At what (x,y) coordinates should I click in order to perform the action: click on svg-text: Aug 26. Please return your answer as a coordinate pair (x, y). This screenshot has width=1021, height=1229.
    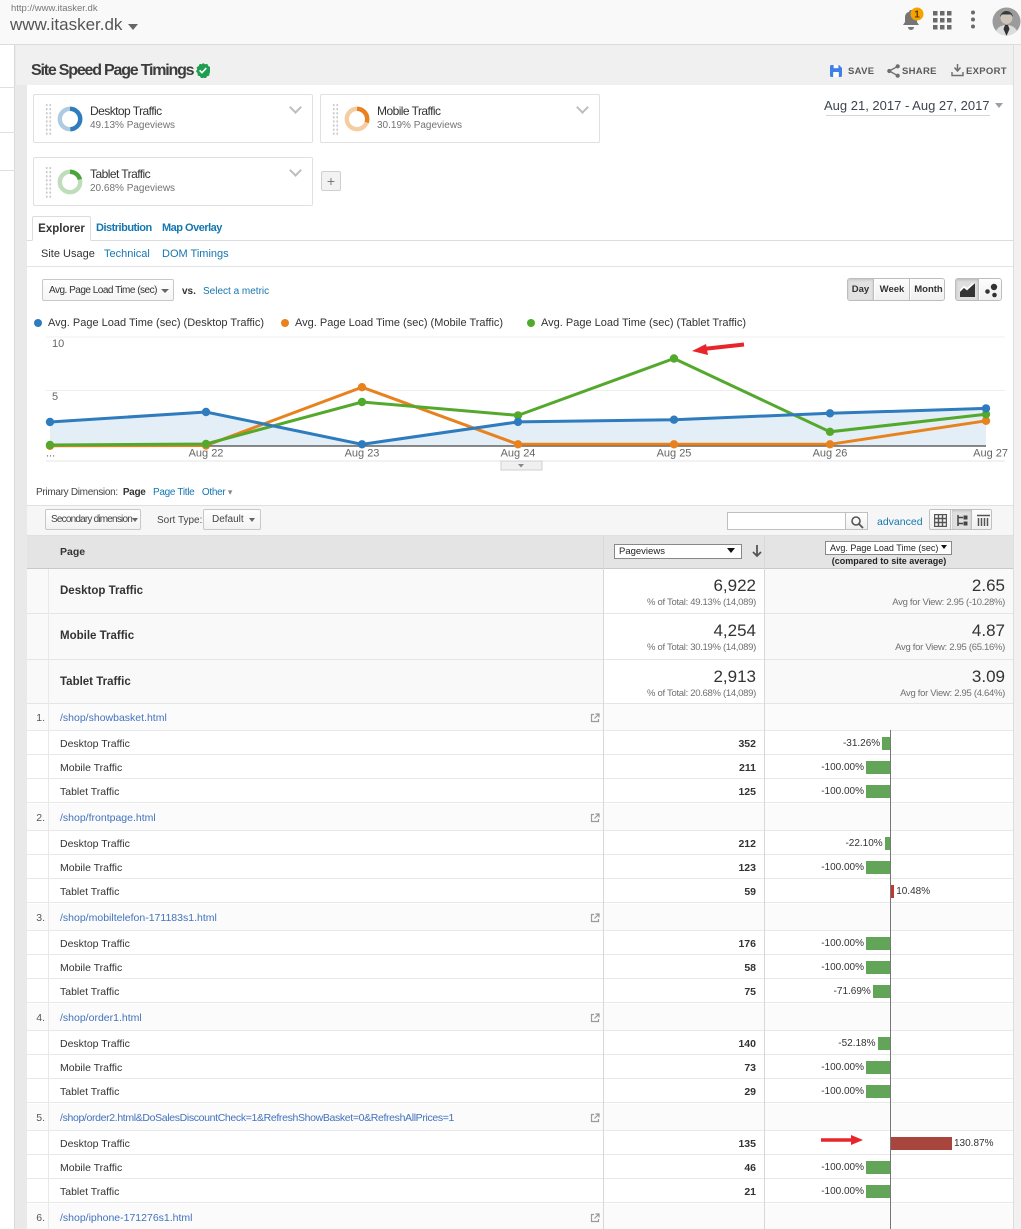
    Looking at the image, I should click on (830, 454).